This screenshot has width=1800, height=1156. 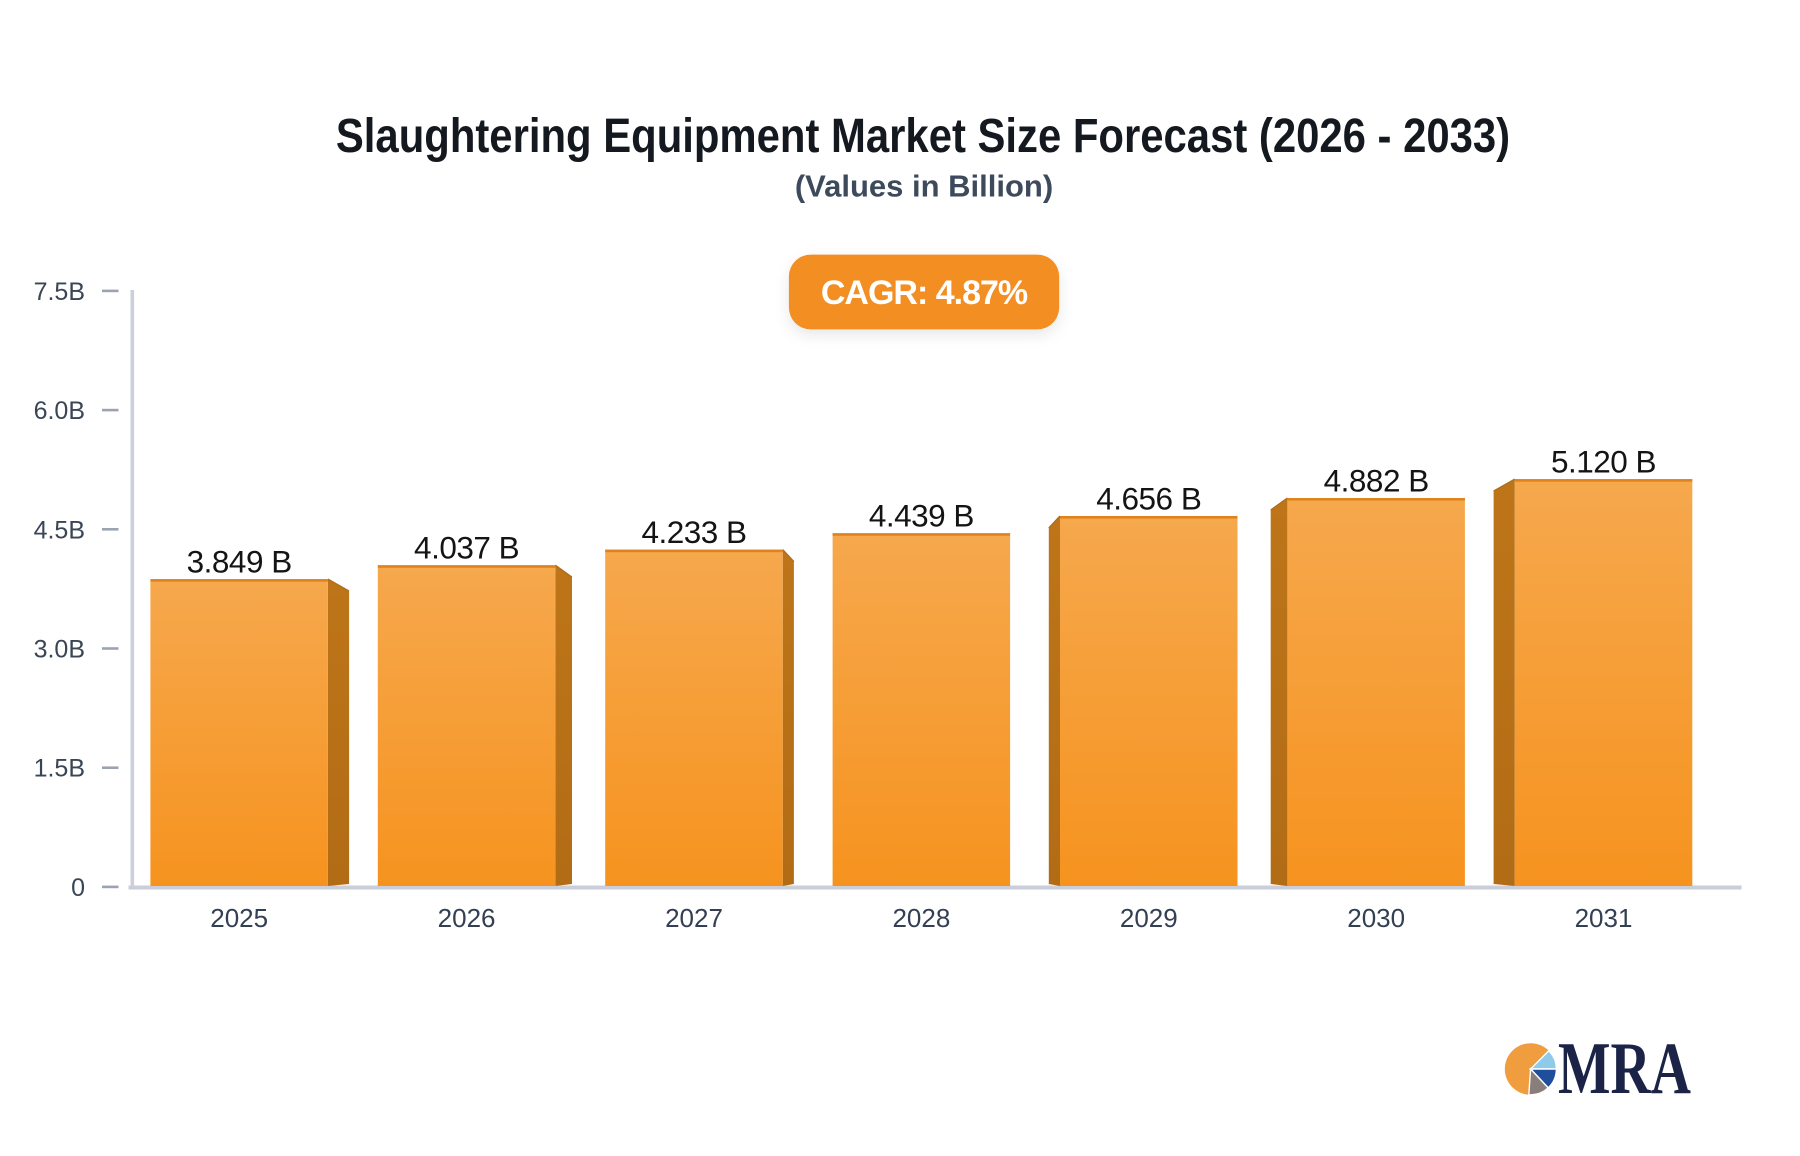 What do you see at coordinates (924, 293) in the screenshot?
I see `svg-text: CAGR: 4.87%` at bounding box center [924, 293].